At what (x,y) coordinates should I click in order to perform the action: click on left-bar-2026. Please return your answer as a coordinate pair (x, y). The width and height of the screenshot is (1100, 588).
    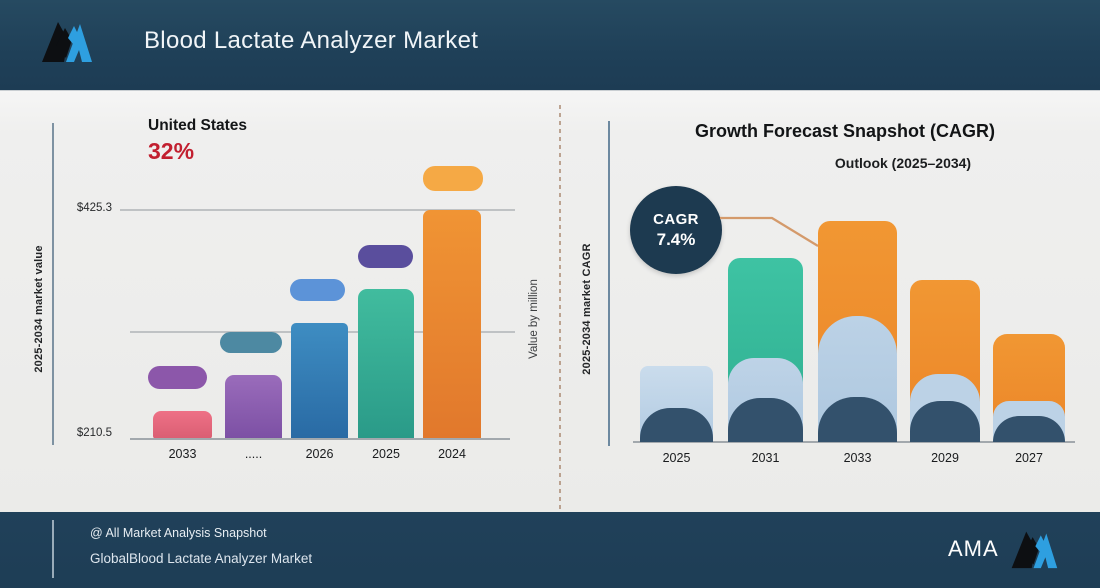
    Looking at the image, I should click on (319, 381).